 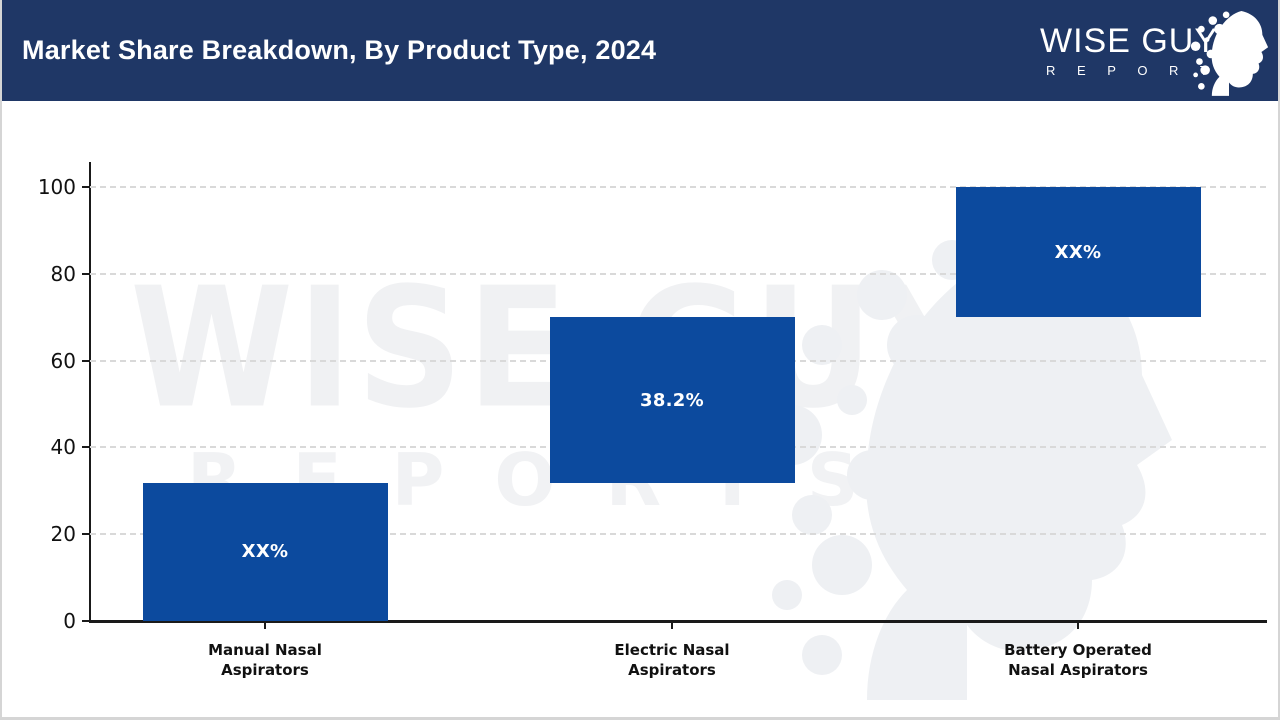 I want to click on x-category-label-1: Manual Nasal Aspirators, so click(x=265, y=660).